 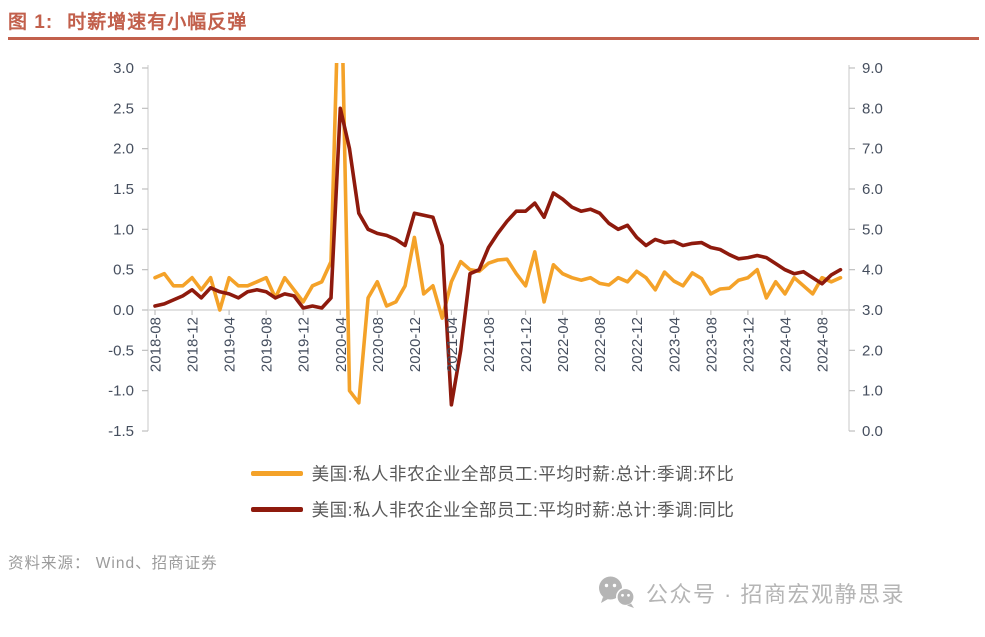 What do you see at coordinates (748, 344) in the screenshot?
I see `x-axis-tick-label: 2023-12` at bounding box center [748, 344].